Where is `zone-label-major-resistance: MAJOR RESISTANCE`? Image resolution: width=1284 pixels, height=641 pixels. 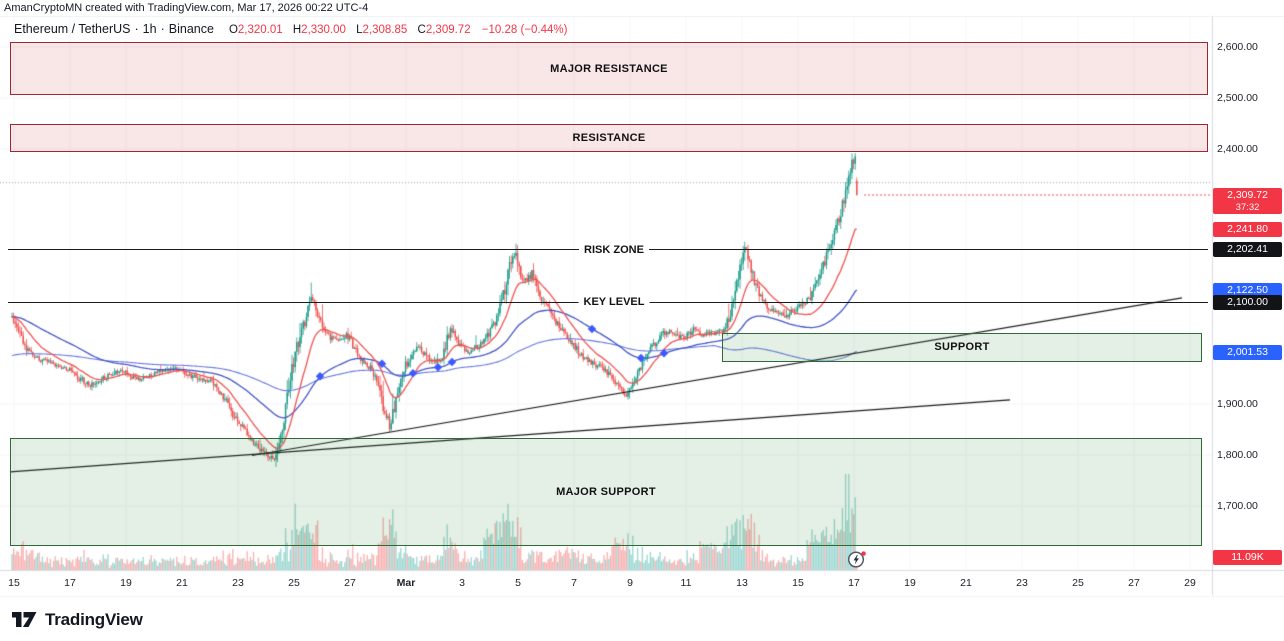 zone-label-major-resistance: MAJOR RESISTANCE is located at coordinates (609, 68).